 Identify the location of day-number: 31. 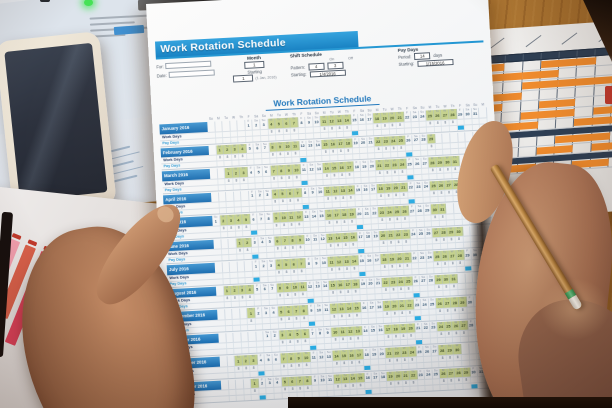
(455, 161).